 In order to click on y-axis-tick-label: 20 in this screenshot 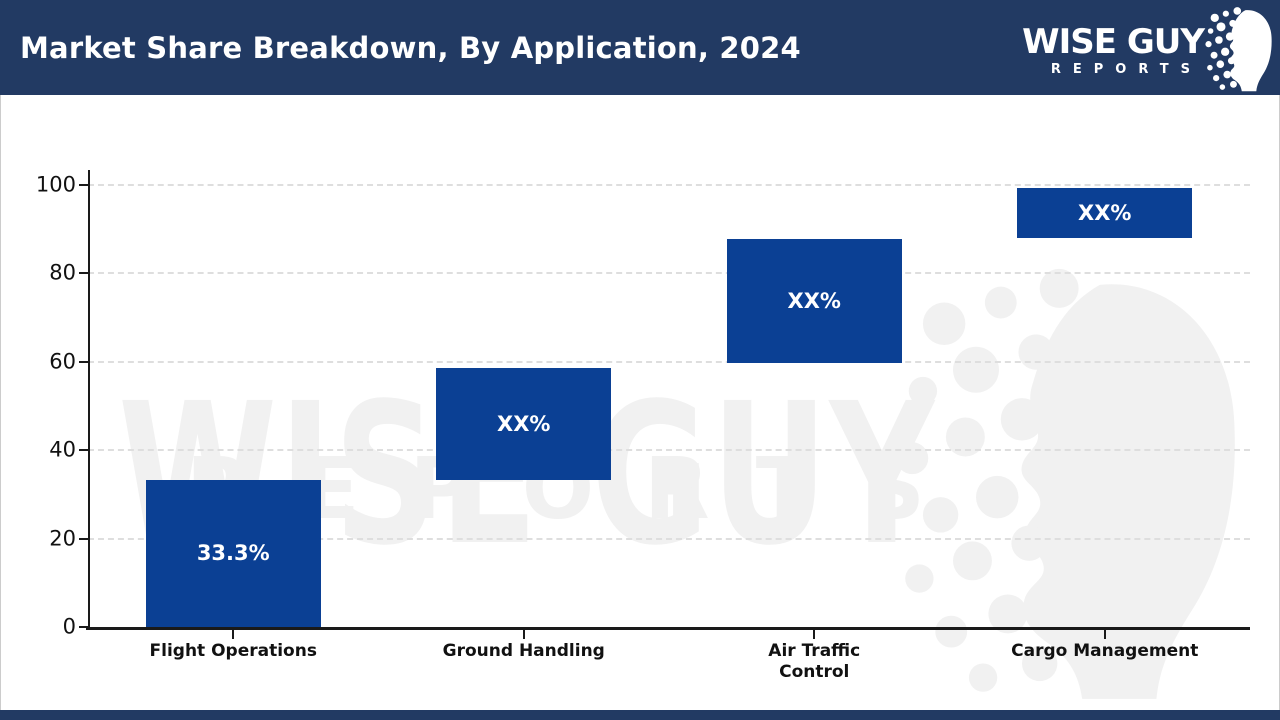, I will do `click(62, 538)`.